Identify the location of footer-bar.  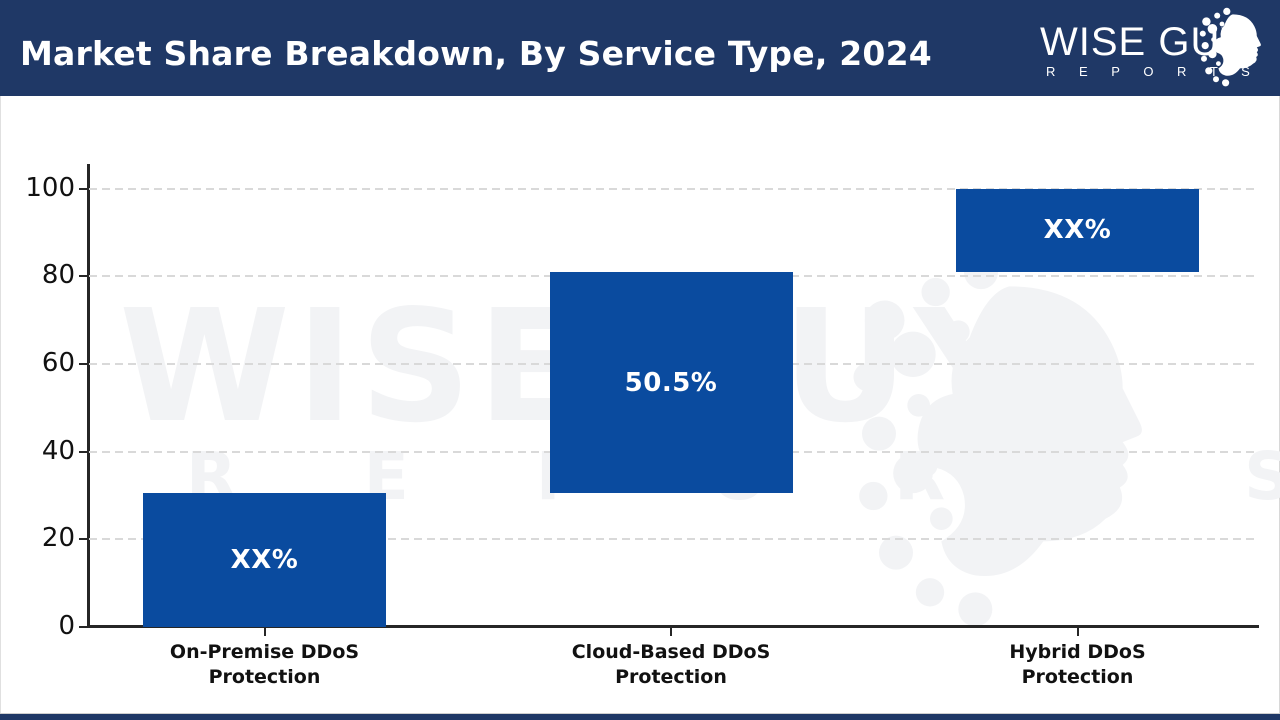
(640, 717).